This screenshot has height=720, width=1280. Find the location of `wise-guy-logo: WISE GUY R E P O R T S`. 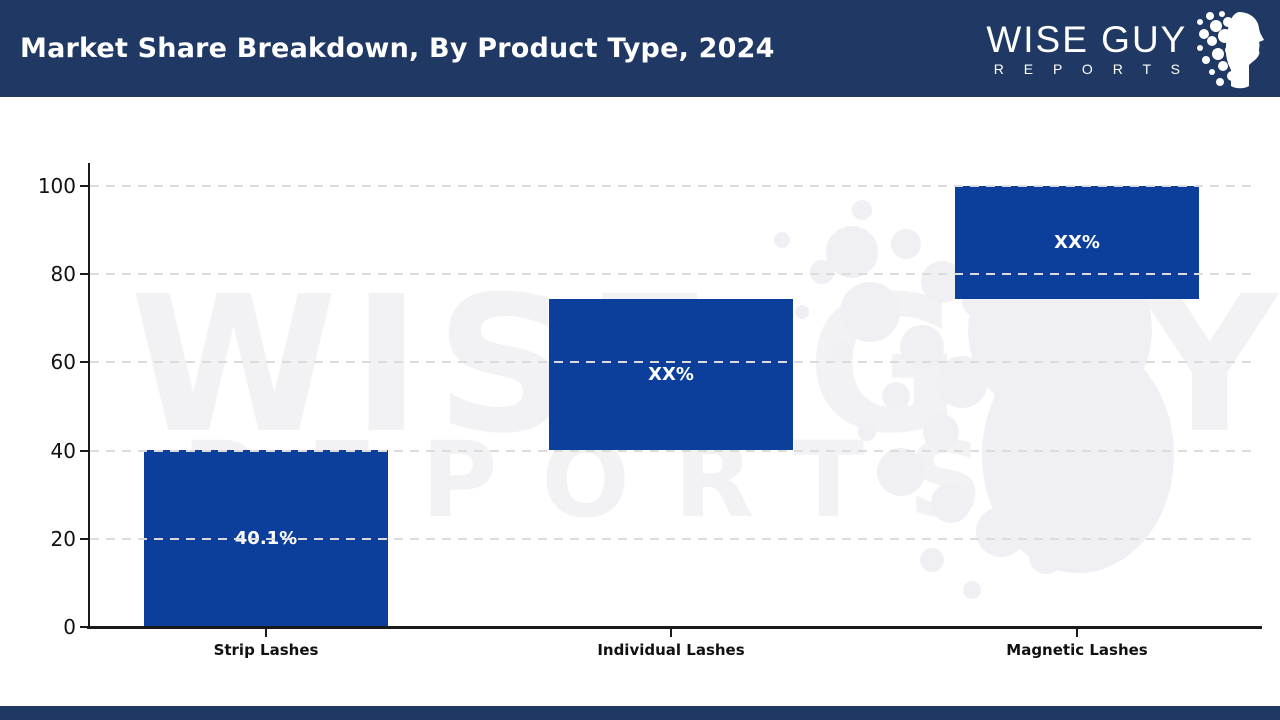

wise-guy-logo: WISE GUY R E P O R T S is located at coordinates (1133, 49).